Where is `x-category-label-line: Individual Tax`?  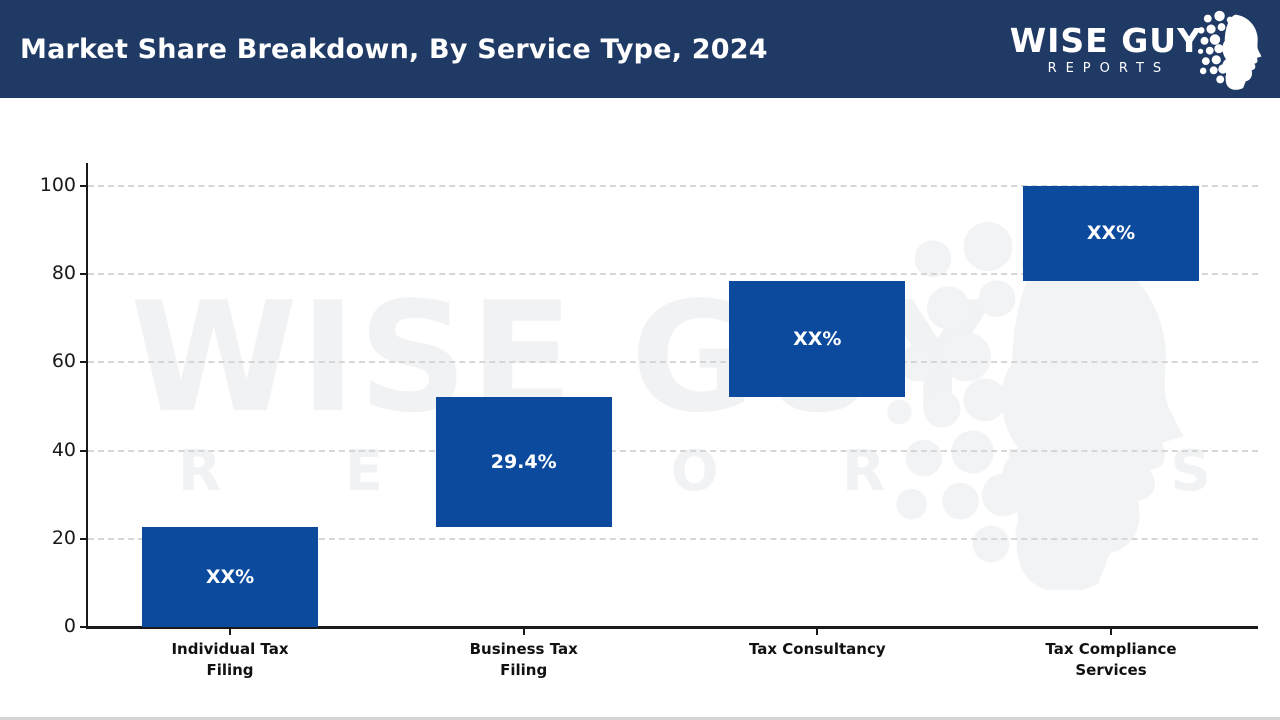 x-category-label-line: Individual Tax is located at coordinates (230, 649).